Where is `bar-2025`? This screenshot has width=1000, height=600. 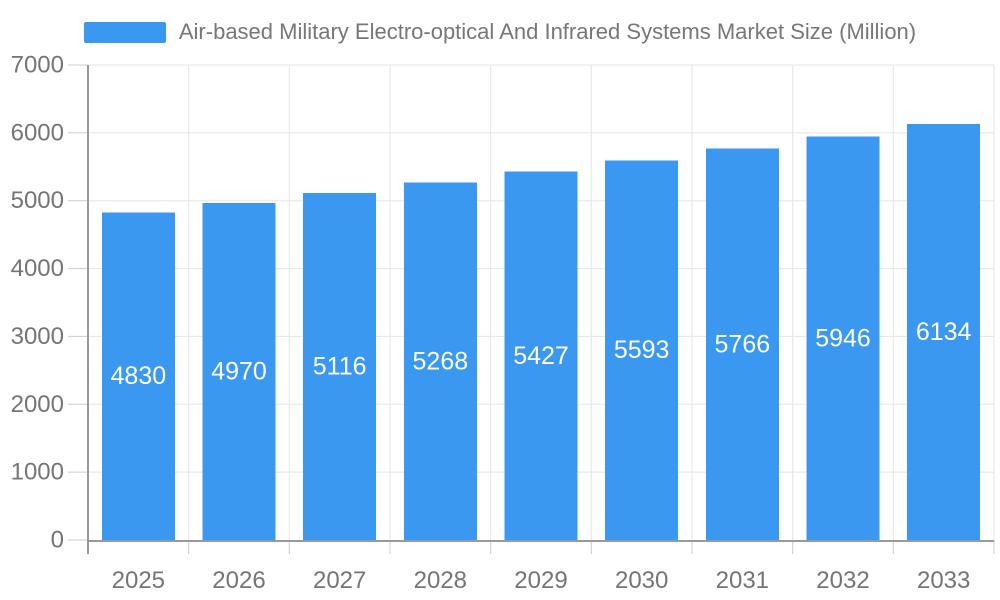 bar-2025 is located at coordinates (138, 376).